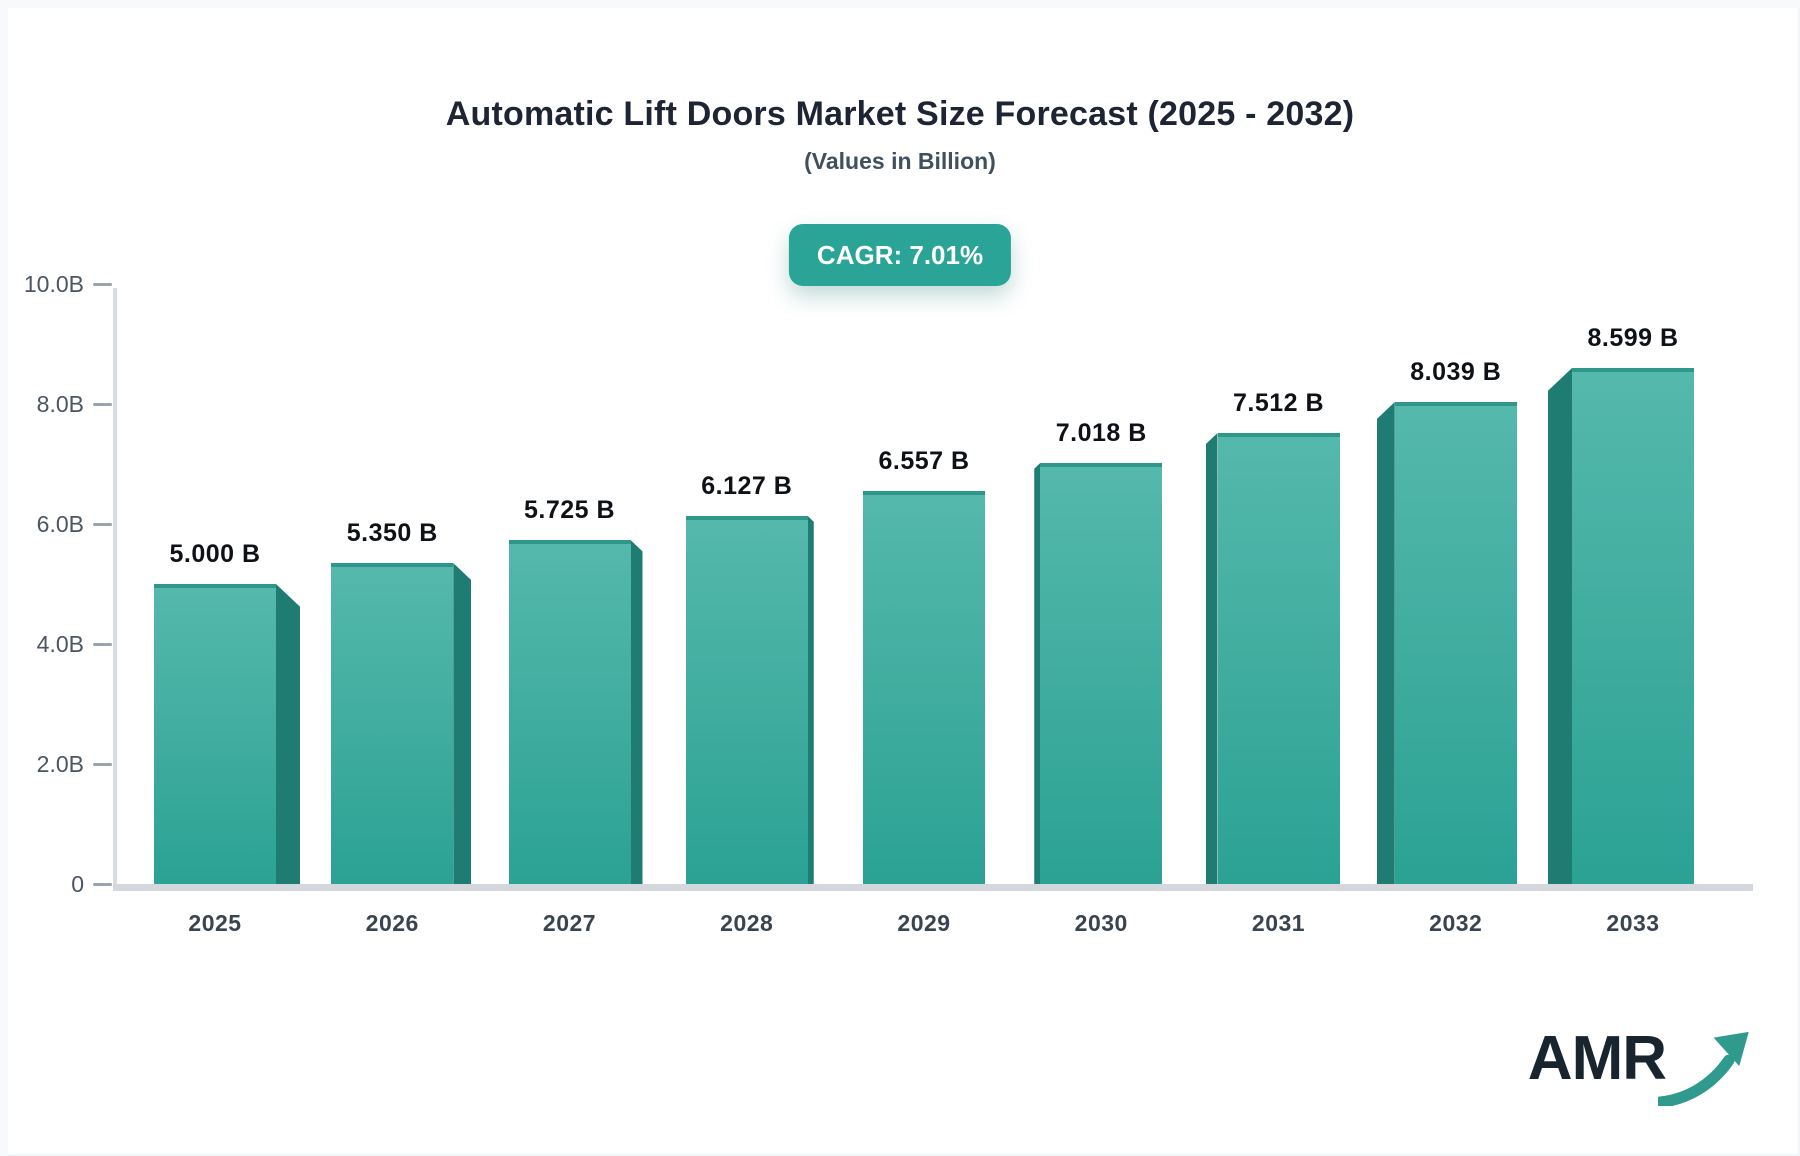  What do you see at coordinates (392, 533) in the screenshot?
I see `bar-value-label: 5.350 B` at bounding box center [392, 533].